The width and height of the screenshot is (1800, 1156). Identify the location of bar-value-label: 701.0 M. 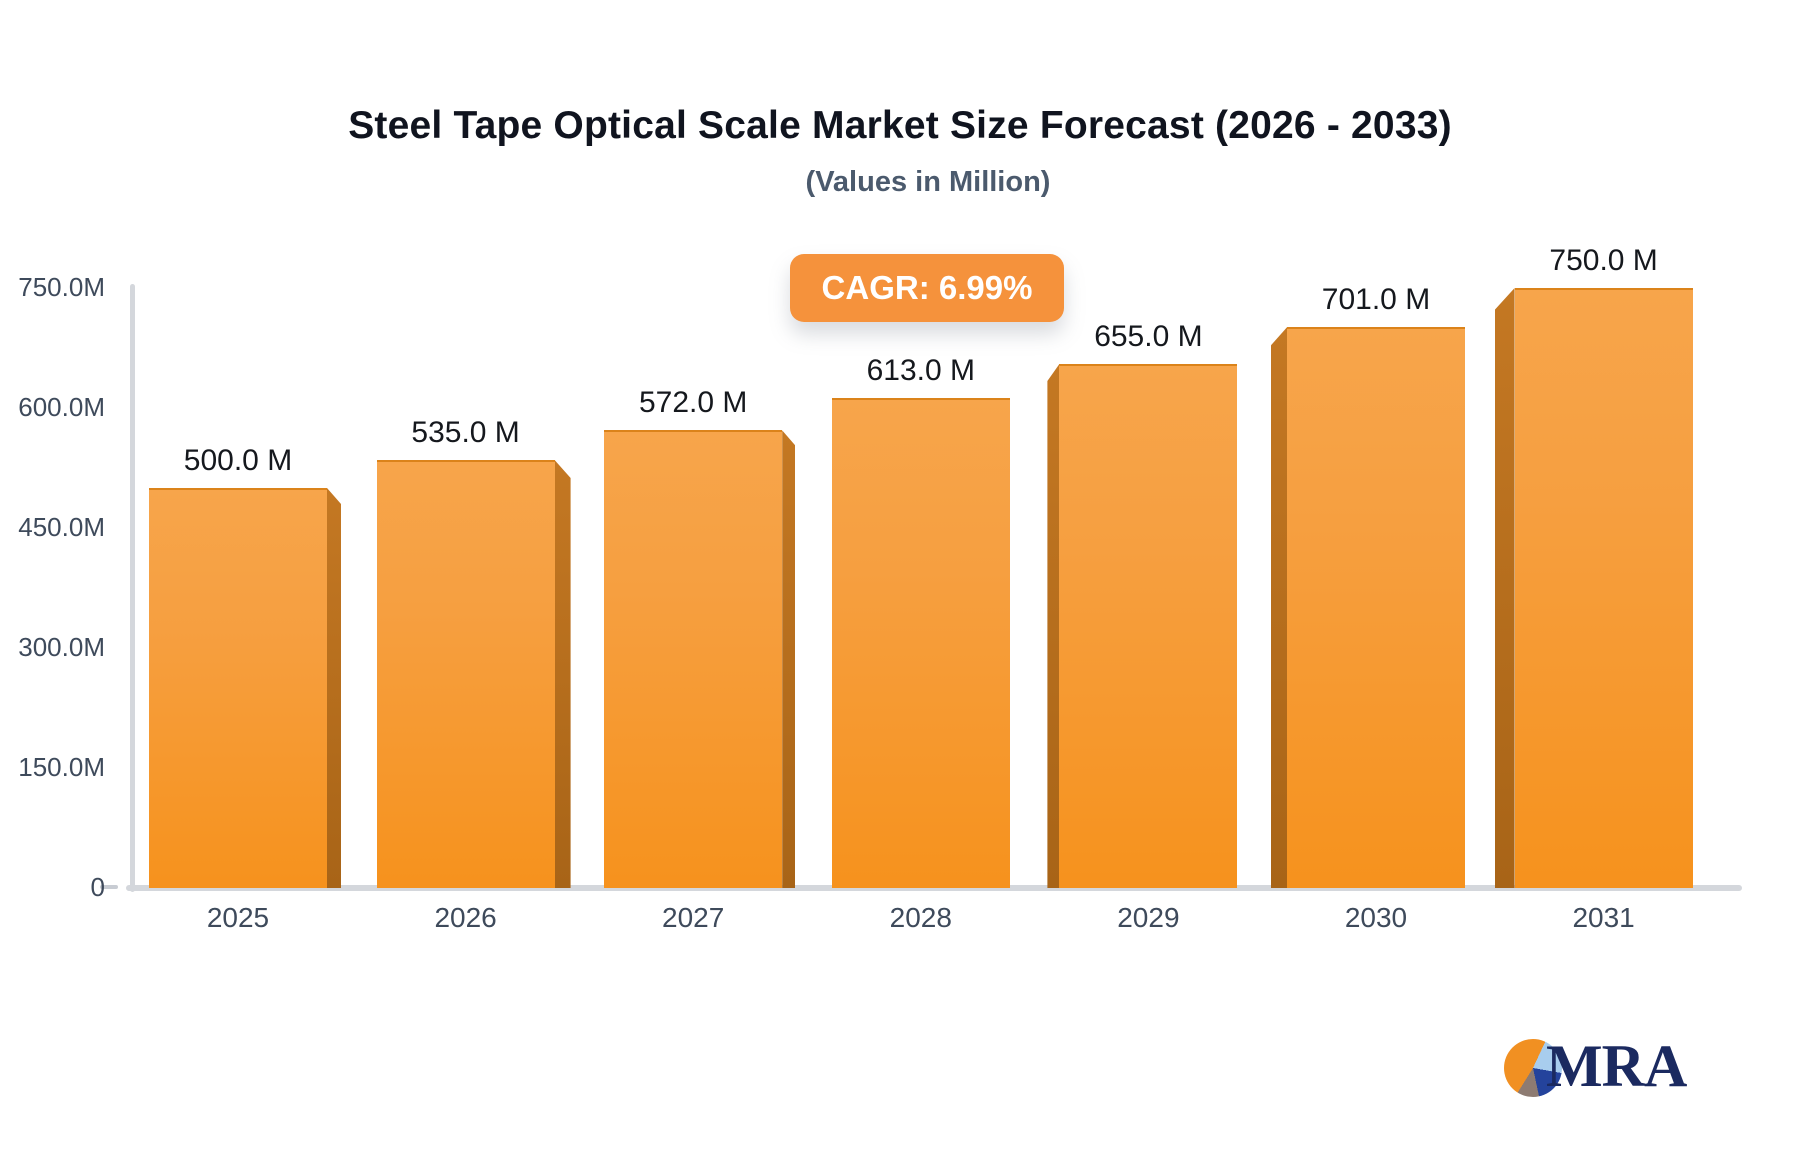
(1376, 300).